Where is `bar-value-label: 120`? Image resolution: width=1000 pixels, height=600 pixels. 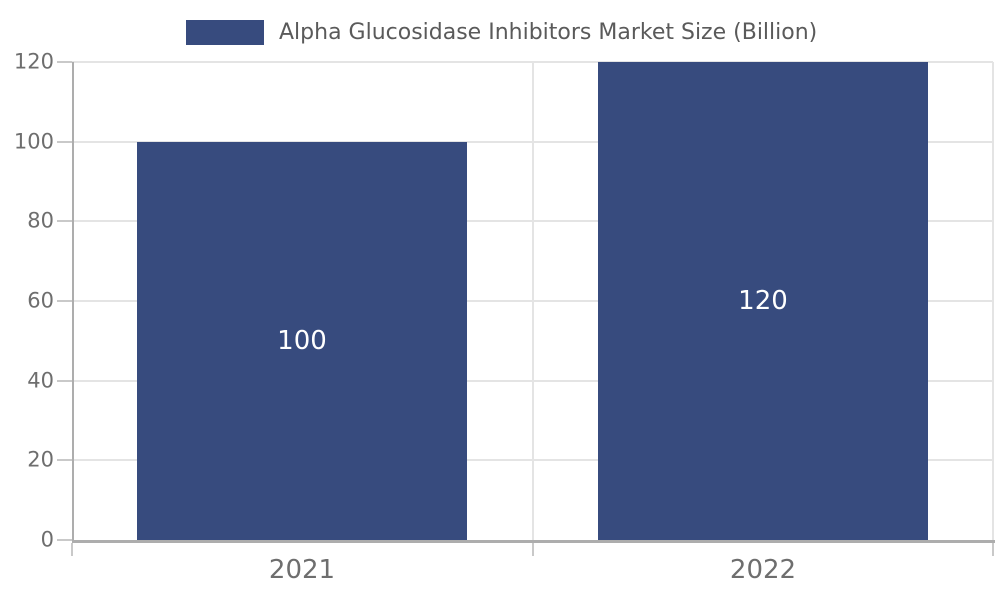 bar-value-label: 120 is located at coordinates (763, 301).